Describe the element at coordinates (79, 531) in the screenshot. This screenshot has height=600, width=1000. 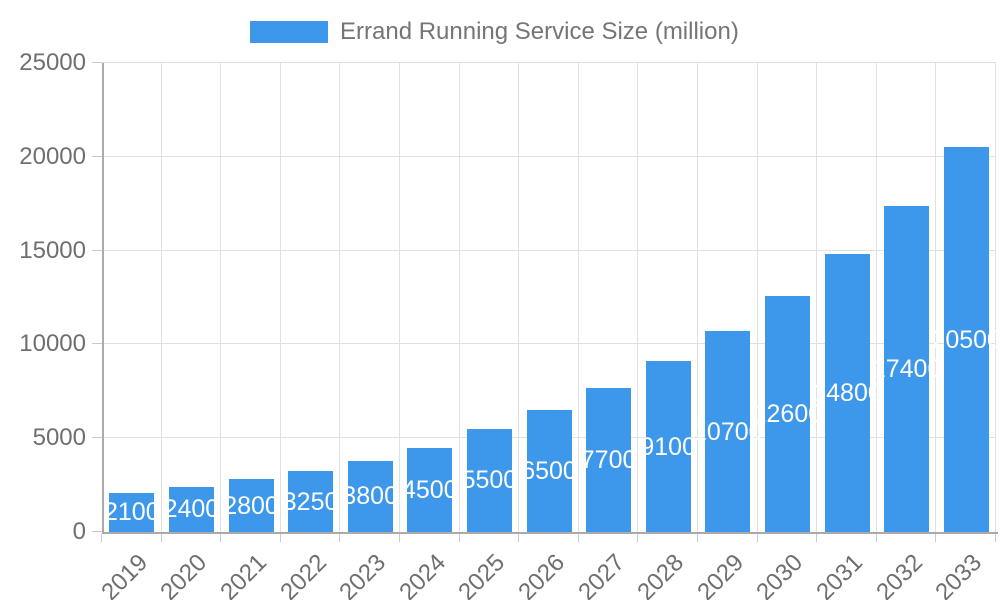
I see `y-tick-label: 0` at that location.